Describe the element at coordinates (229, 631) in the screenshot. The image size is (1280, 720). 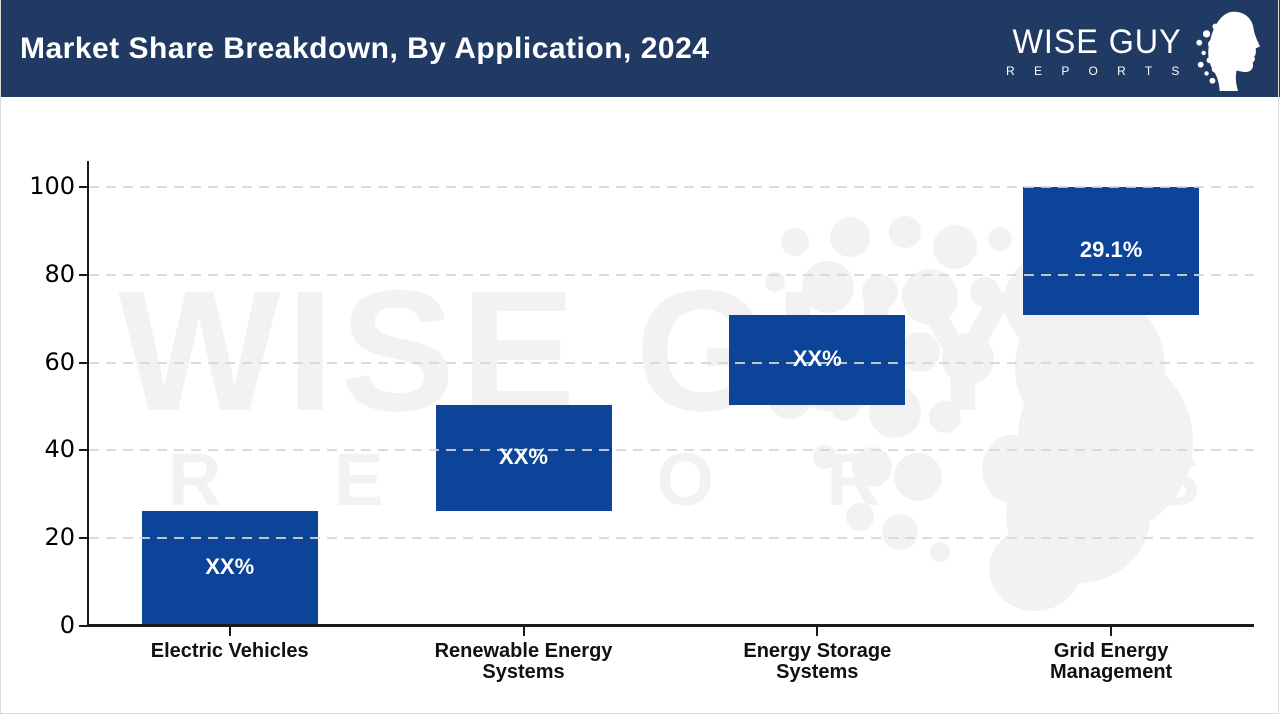
I see `x-tick-electric-vehicles` at that location.